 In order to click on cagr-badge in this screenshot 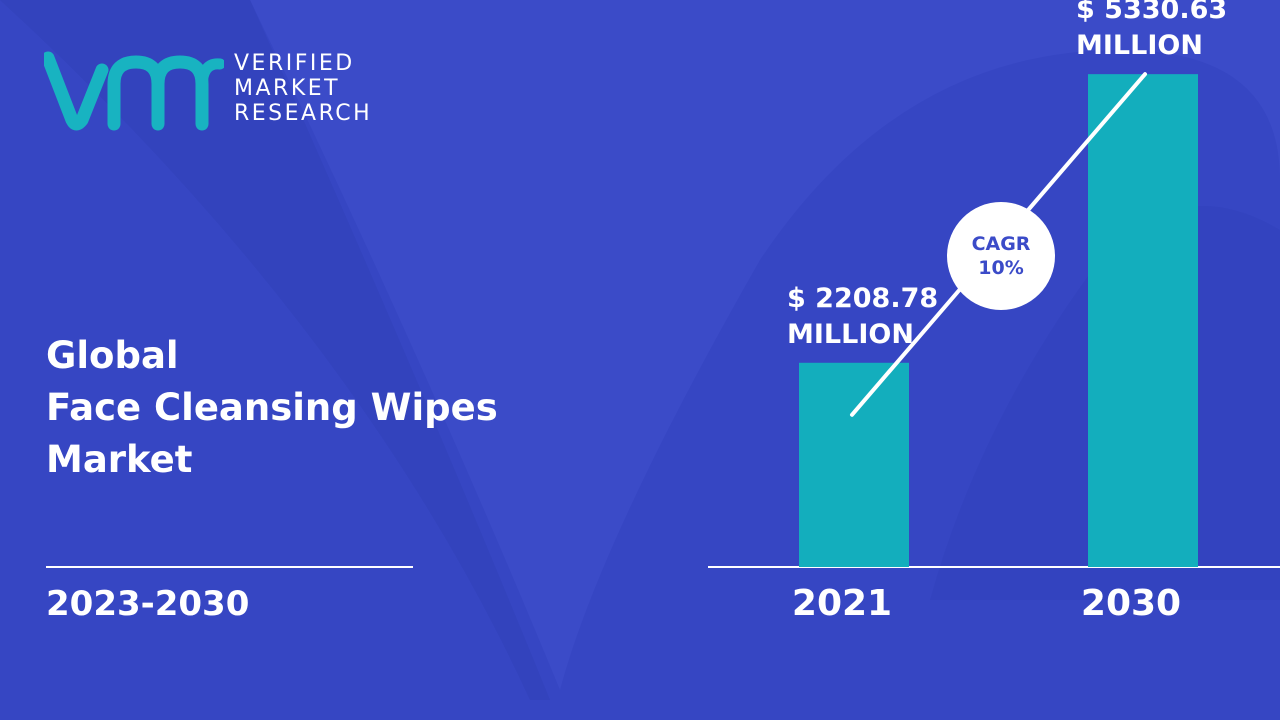, I will do `click(1001, 256)`.